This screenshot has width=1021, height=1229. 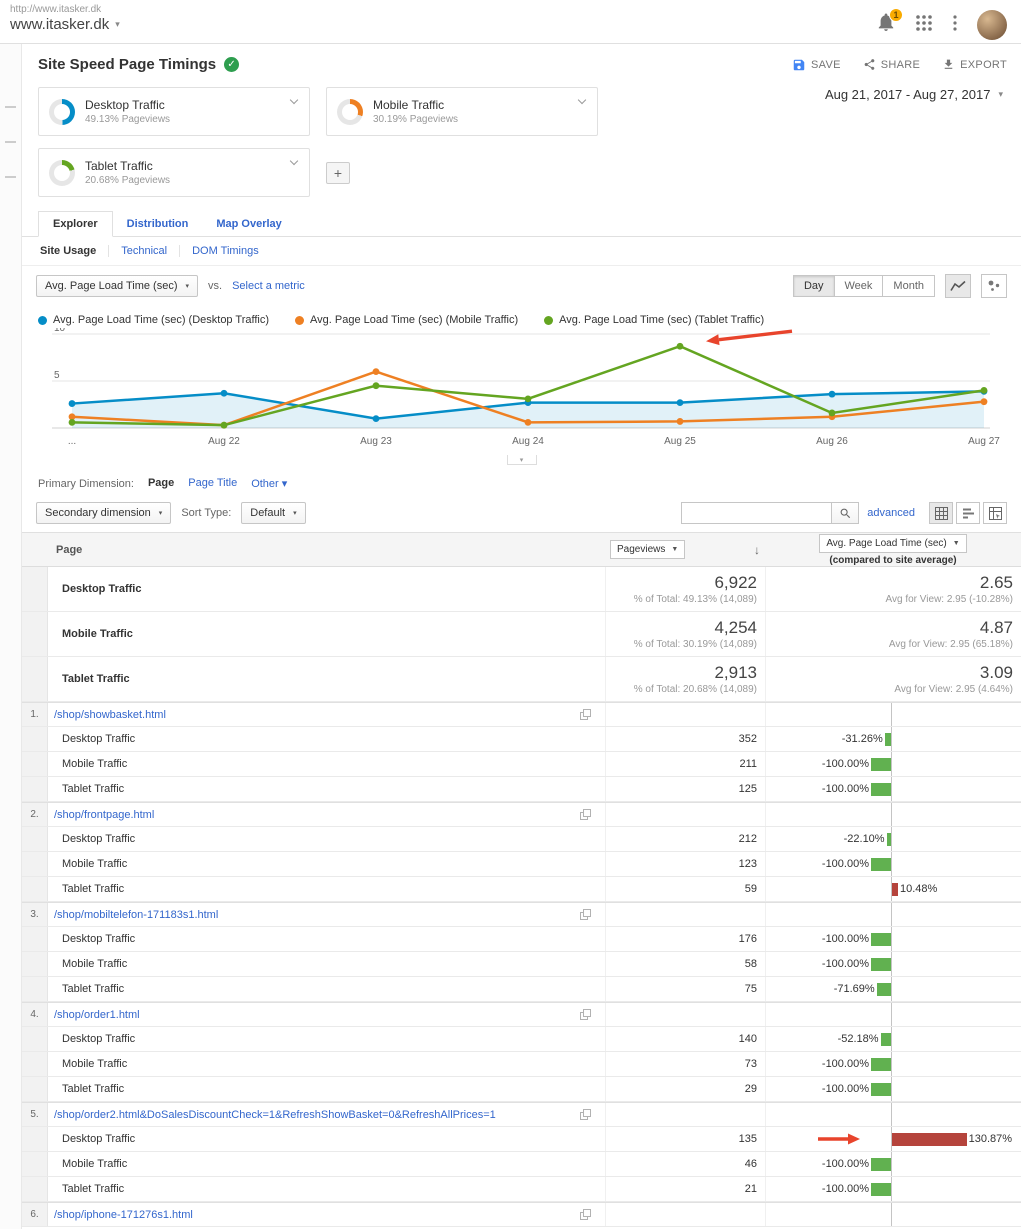 I want to click on comparison-view-button, so click(x=968, y=513).